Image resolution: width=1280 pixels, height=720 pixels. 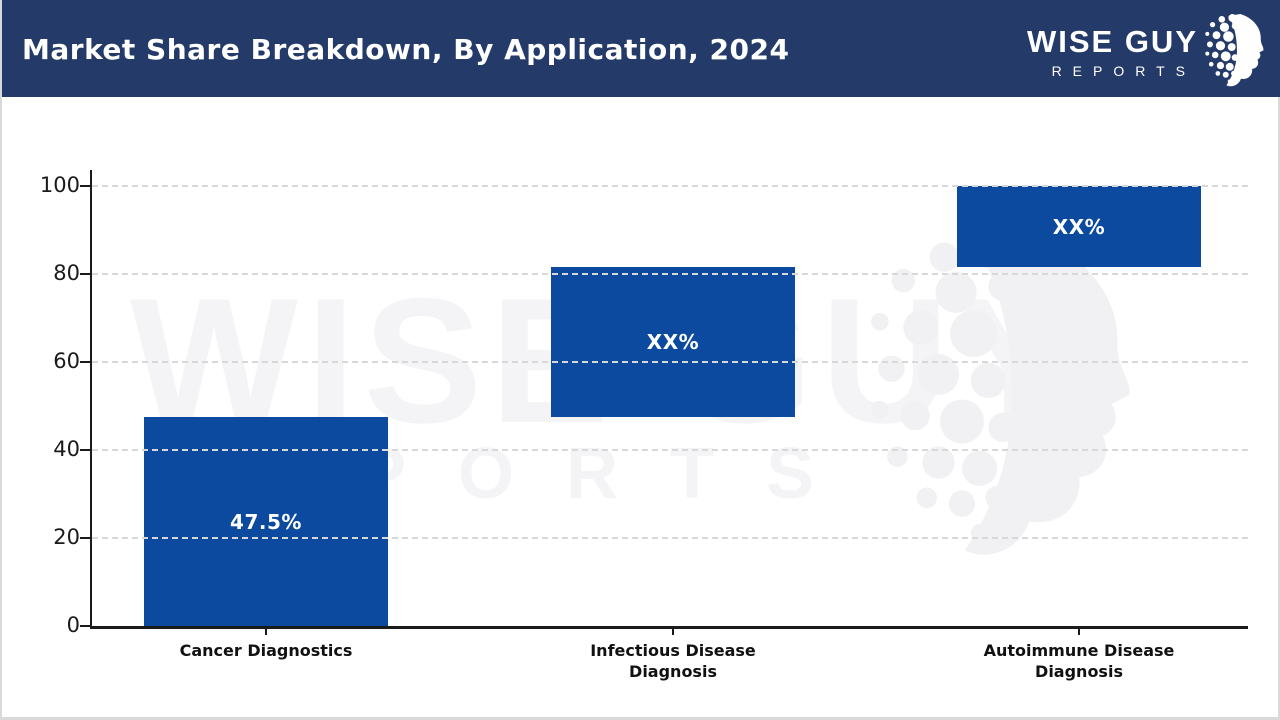 I want to click on bar-value-label: 47.5%, so click(x=266, y=521).